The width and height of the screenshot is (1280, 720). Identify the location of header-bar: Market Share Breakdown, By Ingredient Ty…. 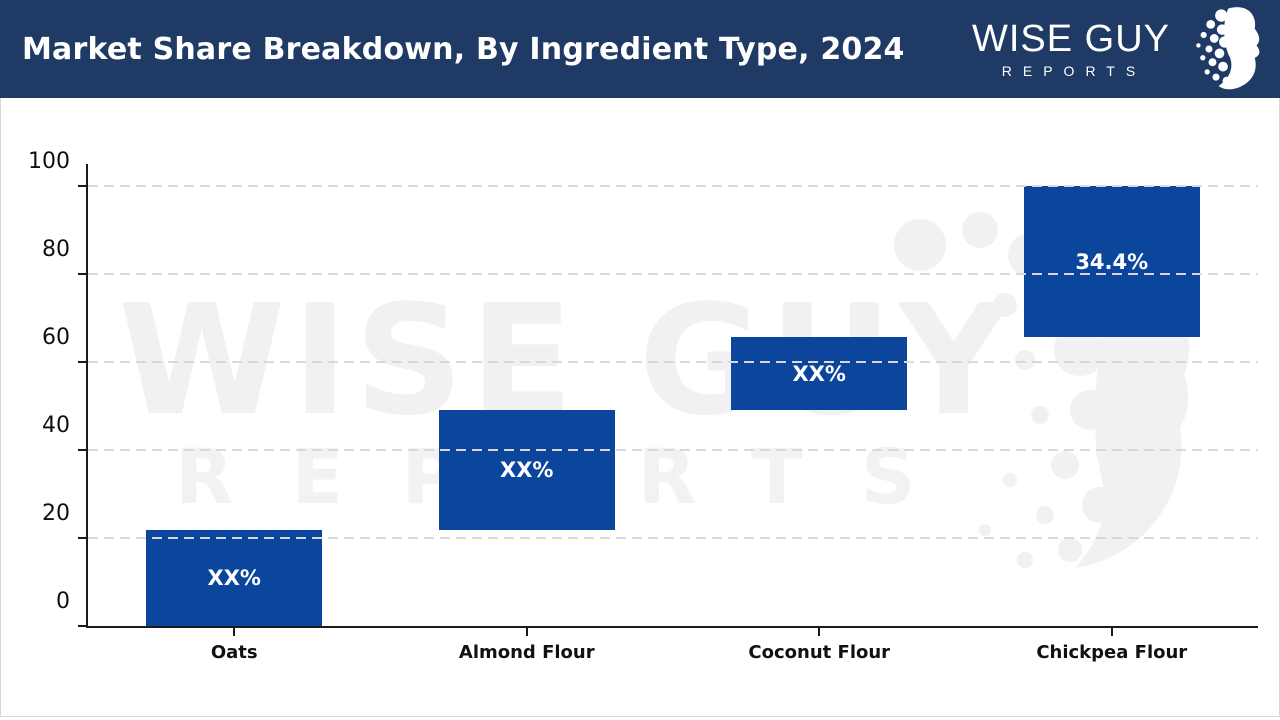
(640, 49).